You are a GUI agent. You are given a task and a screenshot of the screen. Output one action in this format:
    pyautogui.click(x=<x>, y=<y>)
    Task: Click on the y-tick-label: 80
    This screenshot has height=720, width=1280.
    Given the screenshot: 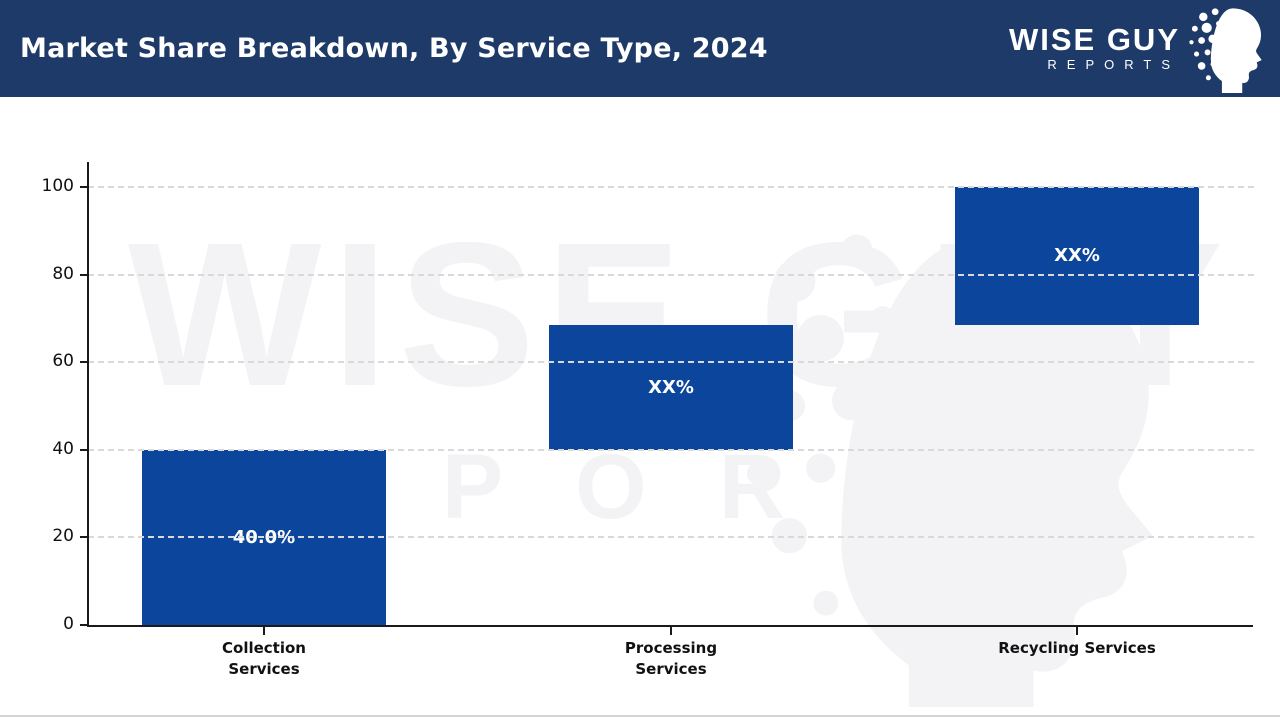 What is the action you would take?
    pyautogui.click(x=63, y=273)
    